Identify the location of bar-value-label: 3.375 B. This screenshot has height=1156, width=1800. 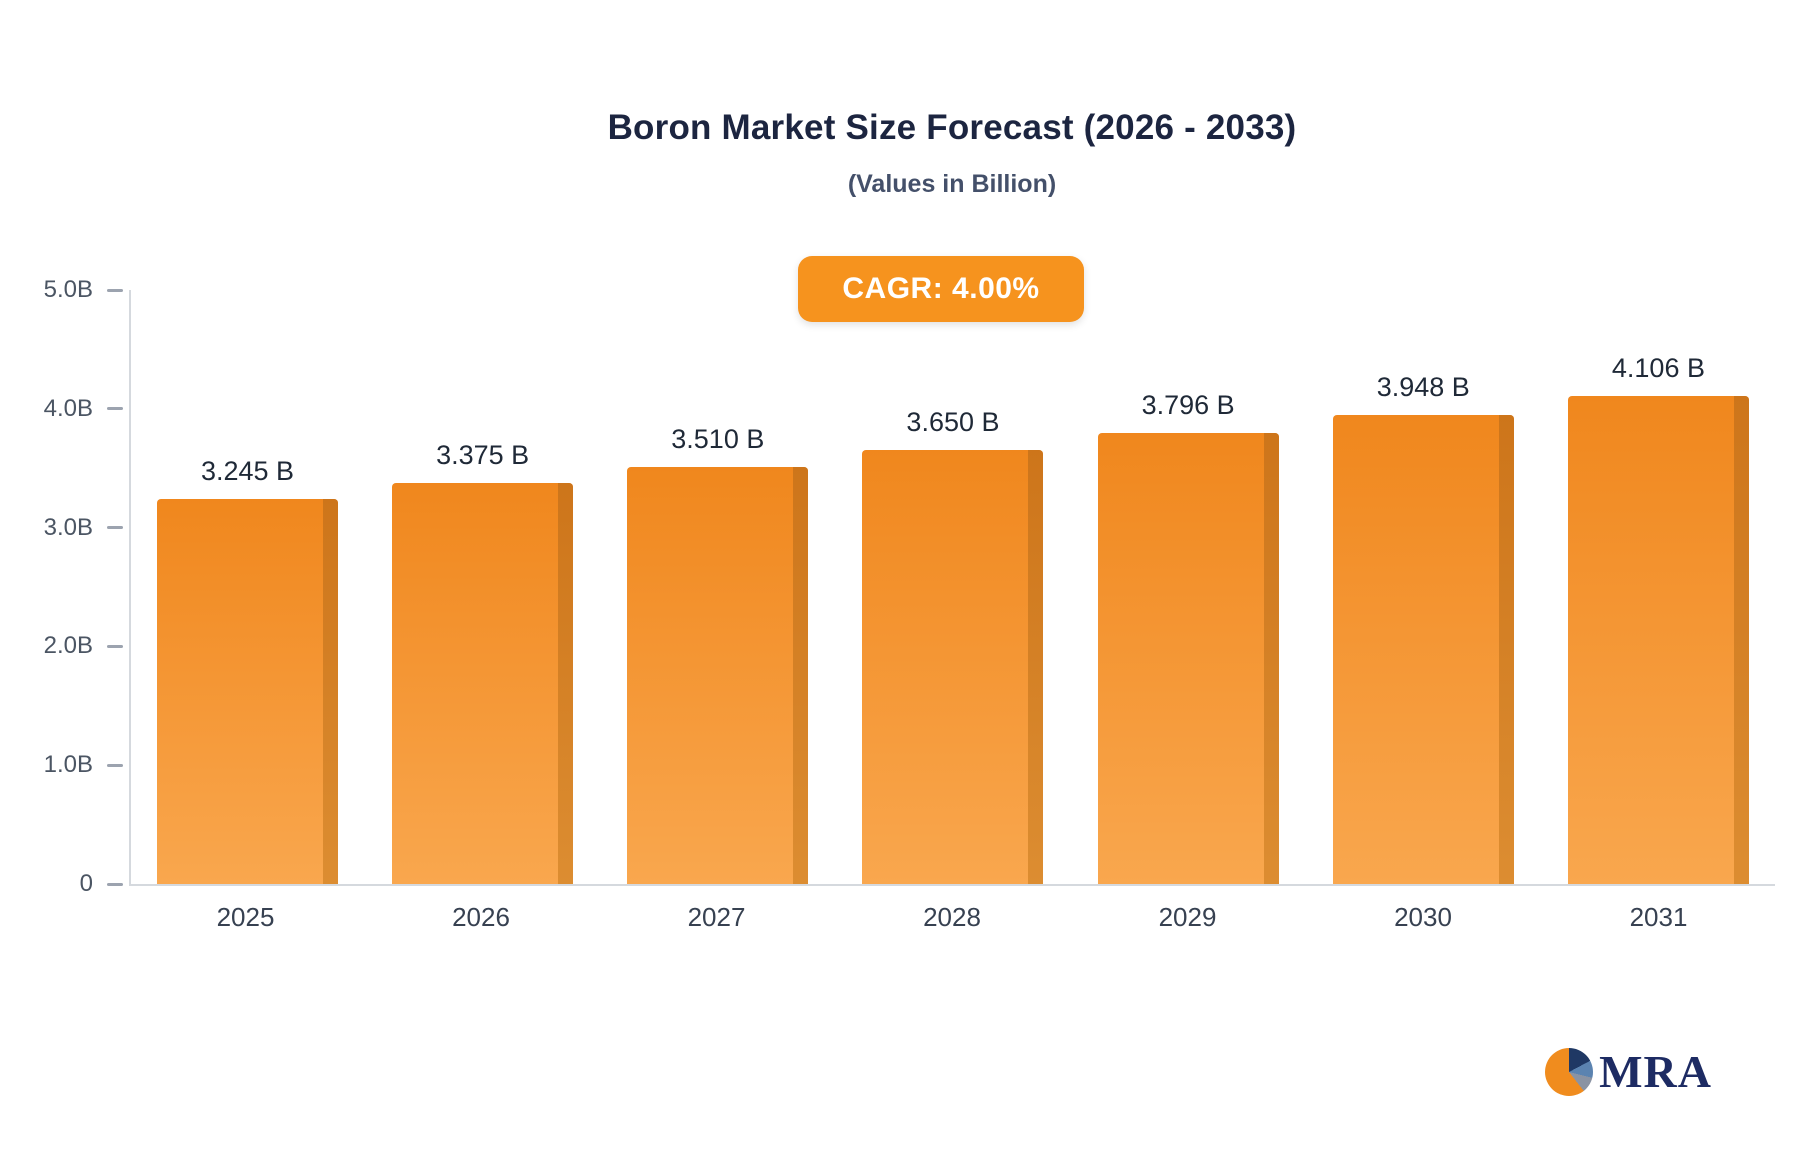
(483, 455).